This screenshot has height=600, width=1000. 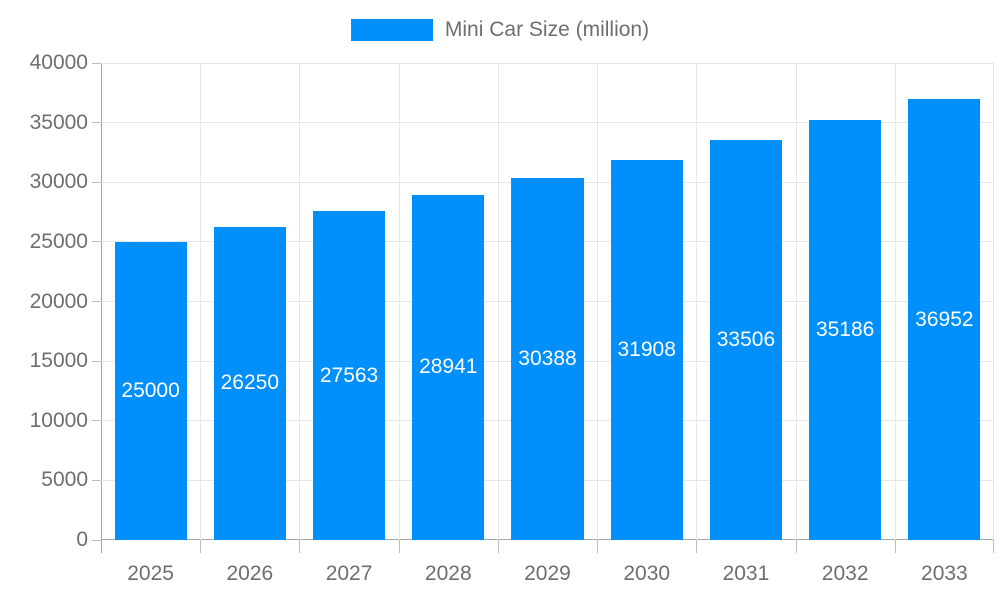 I want to click on bar-value-label: 36952, so click(x=944, y=319).